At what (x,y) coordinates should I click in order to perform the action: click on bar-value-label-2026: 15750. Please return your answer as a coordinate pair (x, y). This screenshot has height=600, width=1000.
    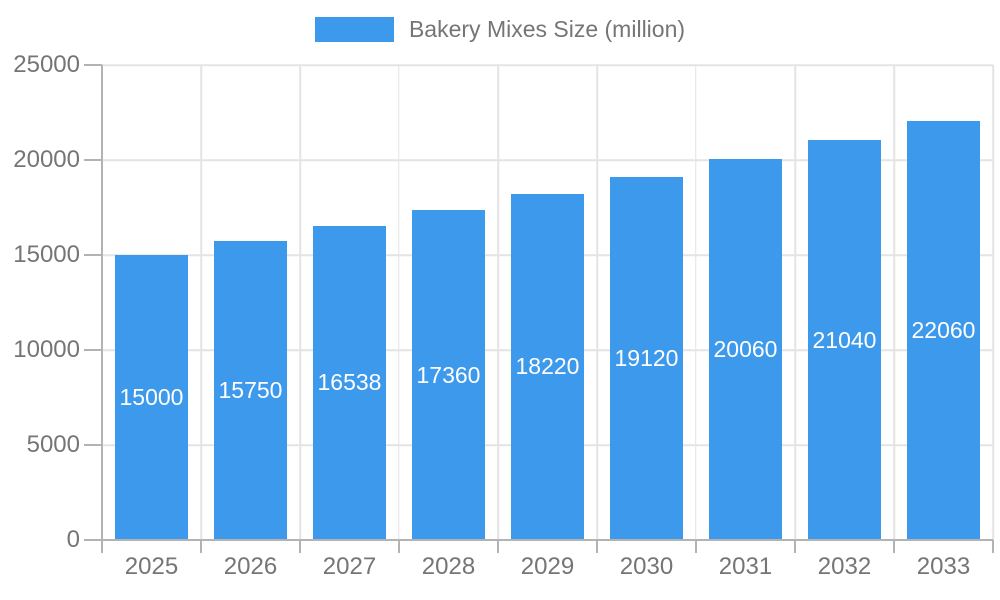
    Looking at the image, I should click on (250, 389).